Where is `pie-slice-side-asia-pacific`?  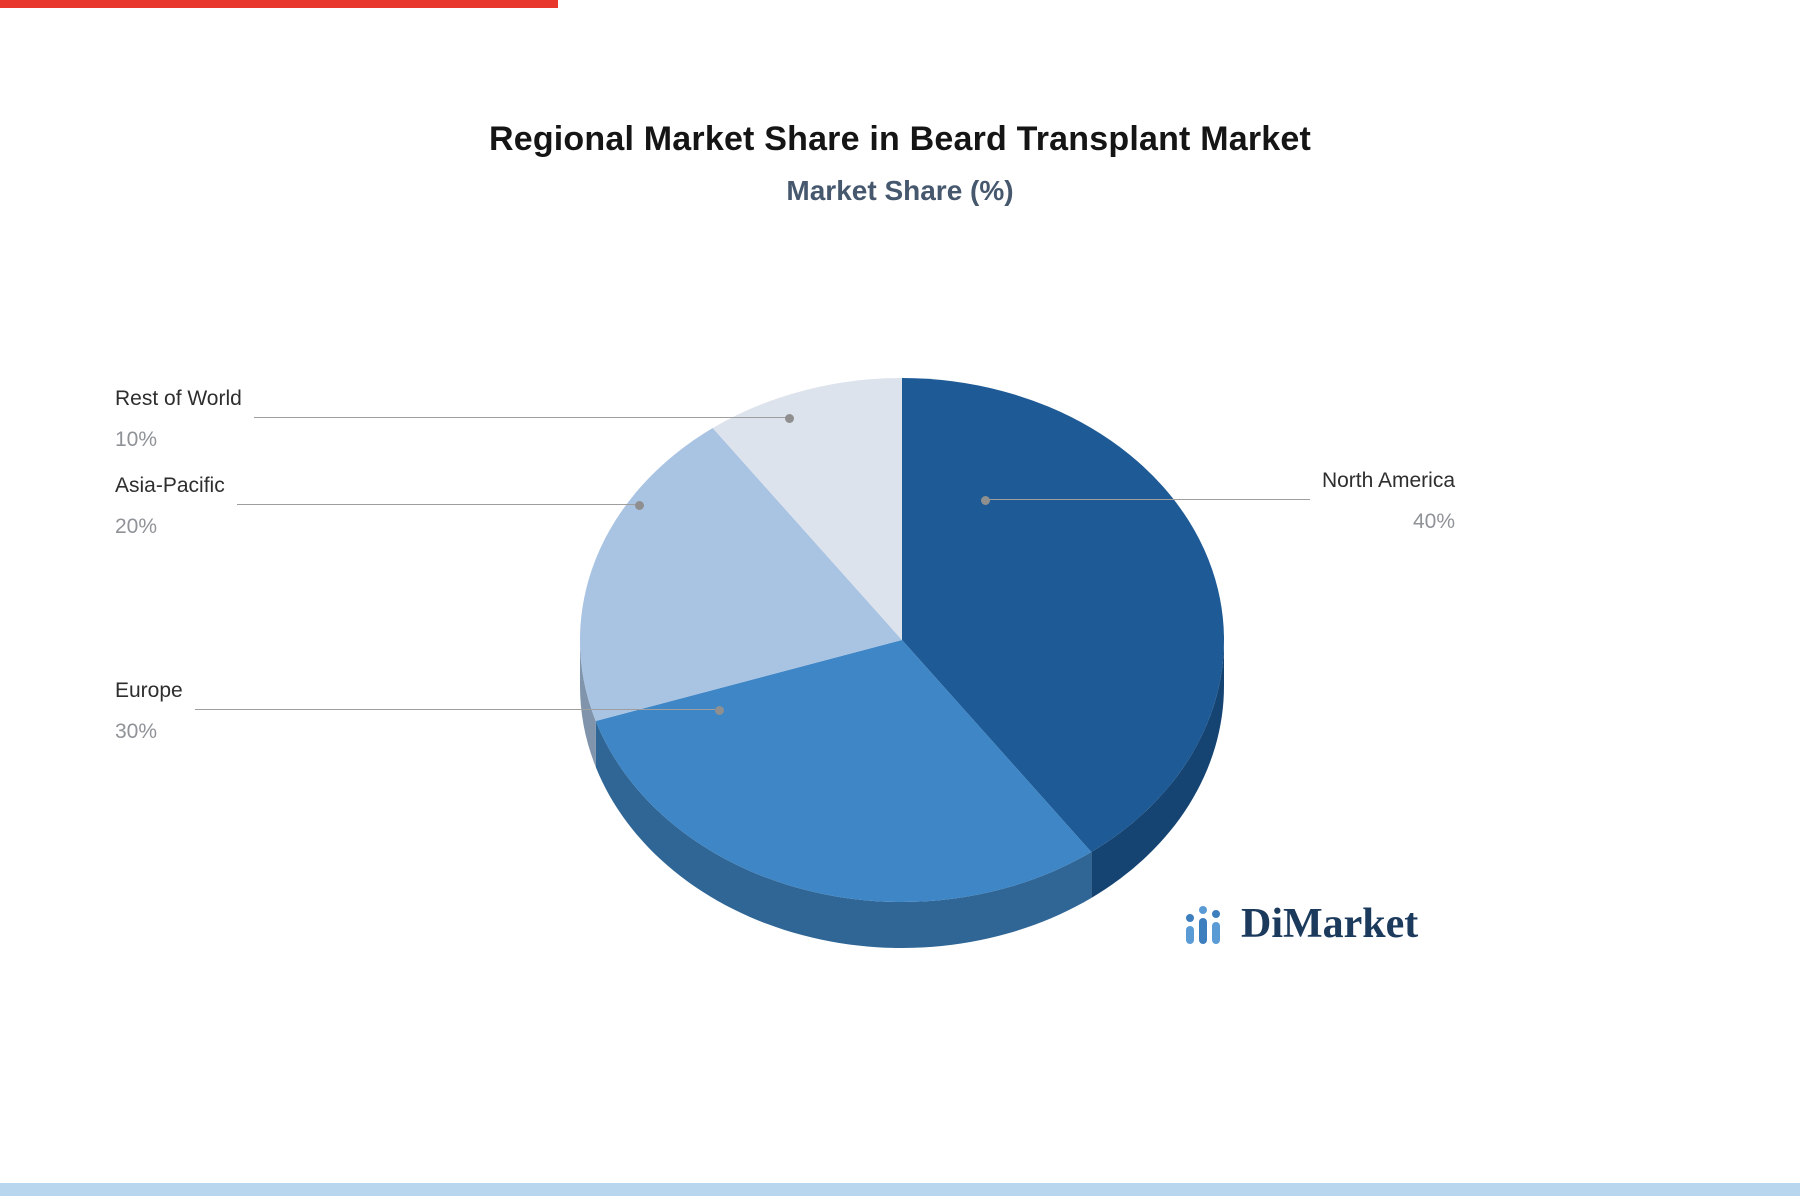 pie-slice-side-asia-pacific is located at coordinates (588, 703).